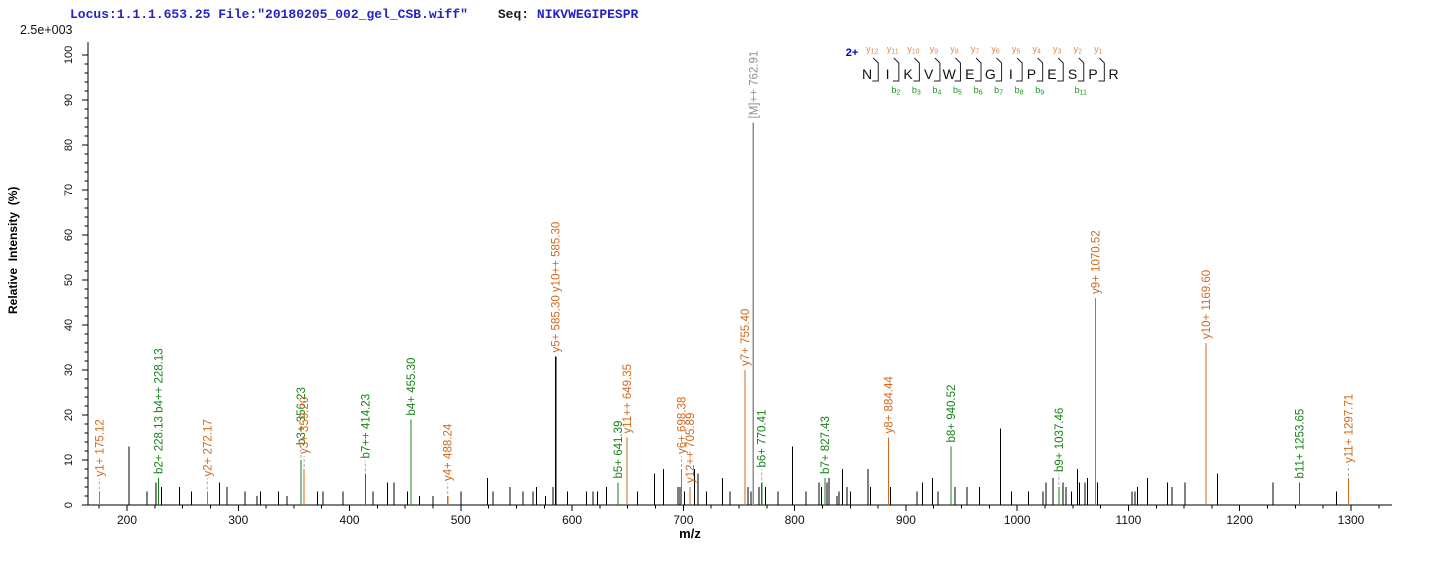  Describe the element at coordinates (1349, 428) in the screenshot. I see `peak-label: y11+ 1297.71` at that location.